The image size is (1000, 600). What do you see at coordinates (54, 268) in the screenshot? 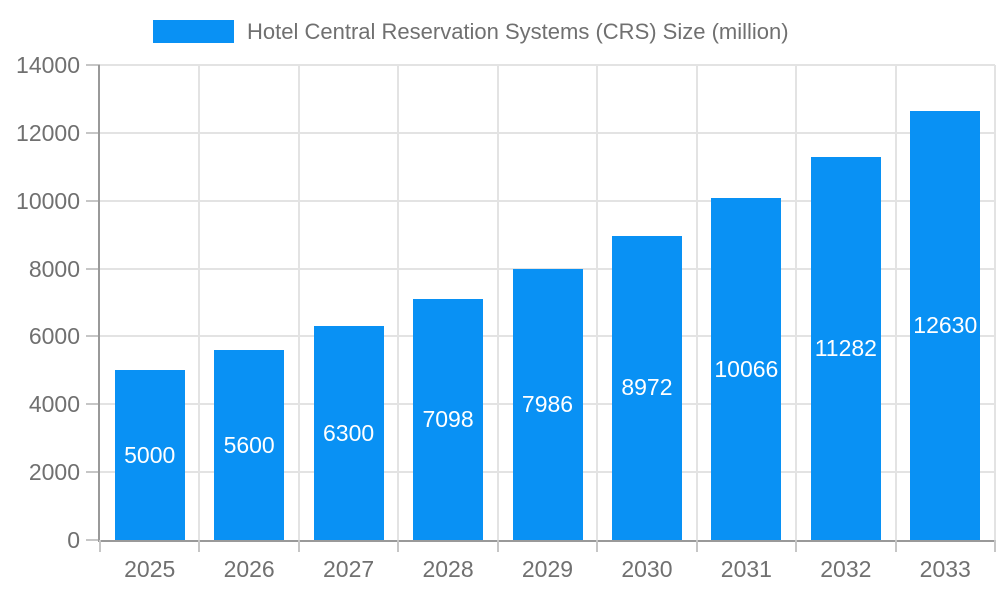
I see `y-tick-label-8000: 8000` at bounding box center [54, 268].